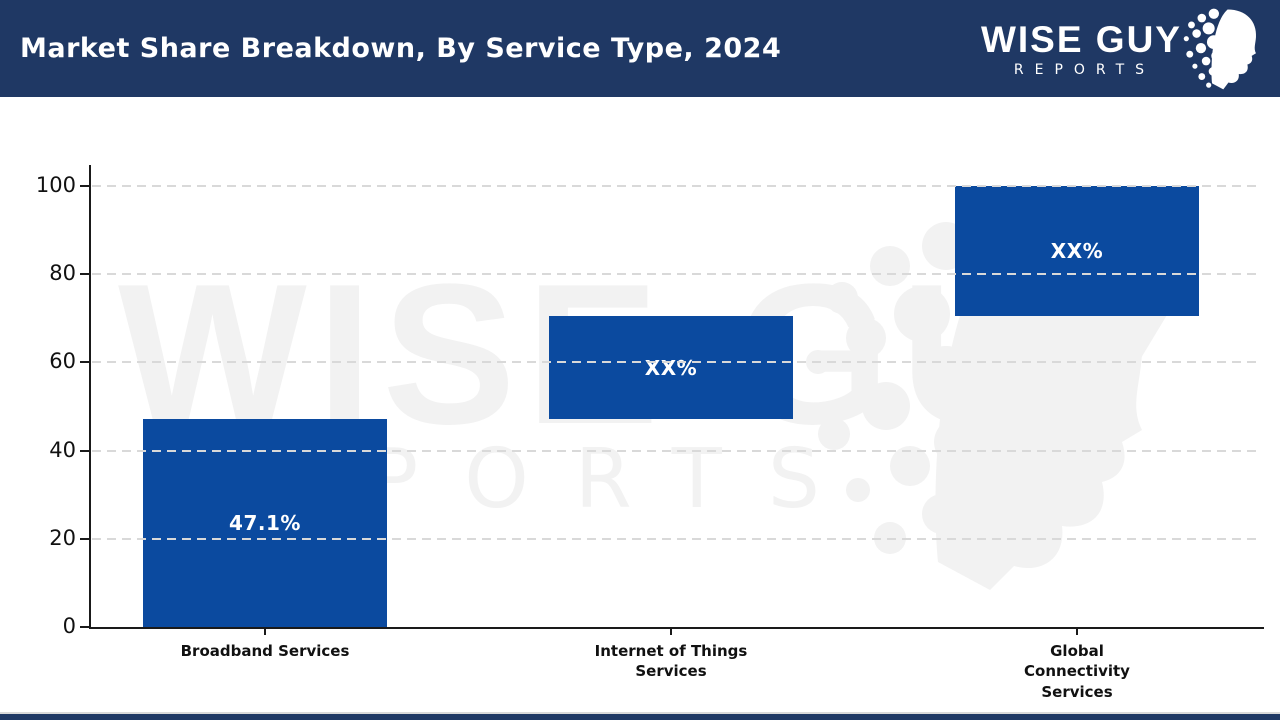 This screenshot has width=1280, height=720. Describe the element at coordinates (62, 273) in the screenshot. I see `y-tick-label: 80` at that location.